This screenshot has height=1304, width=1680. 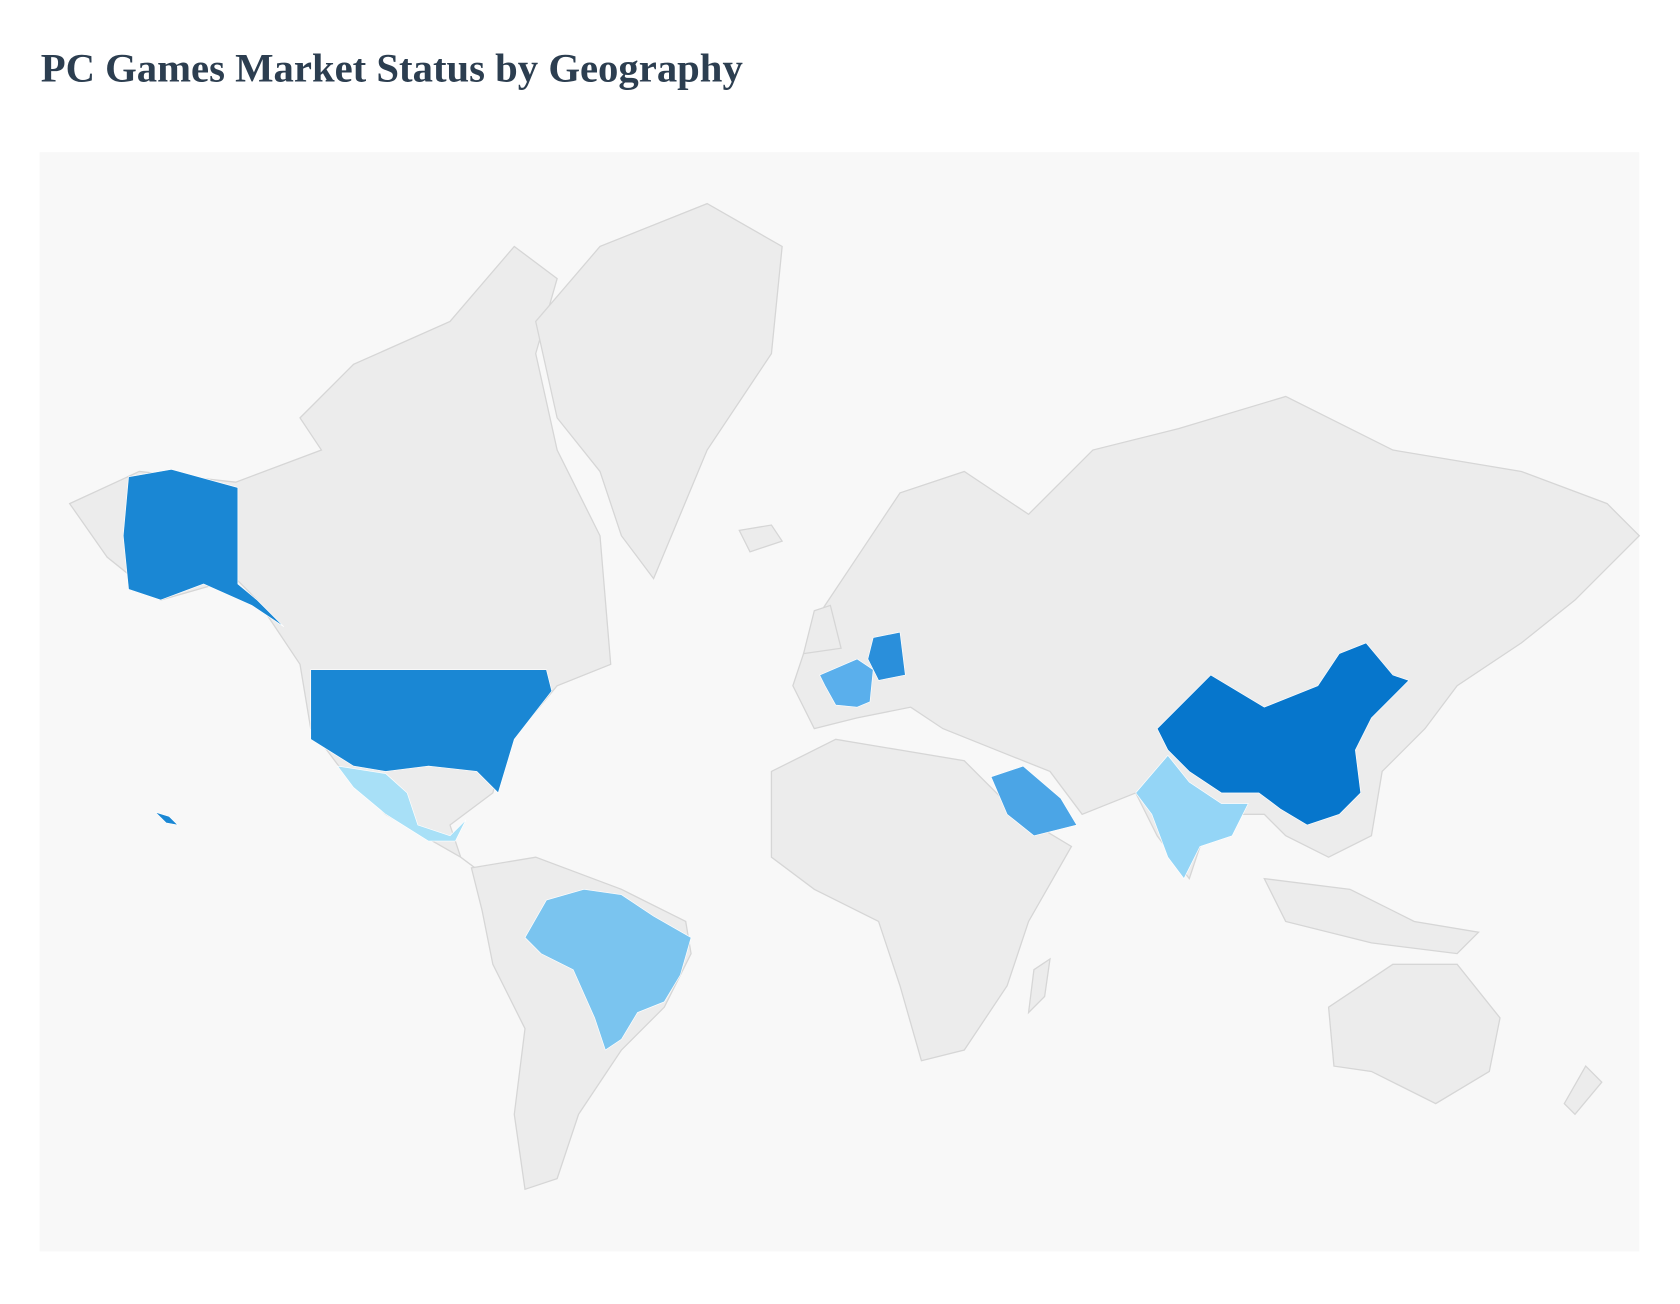 What do you see at coordinates (167, 818) in the screenshot?
I see `country-hawaii` at bounding box center [167, 818].